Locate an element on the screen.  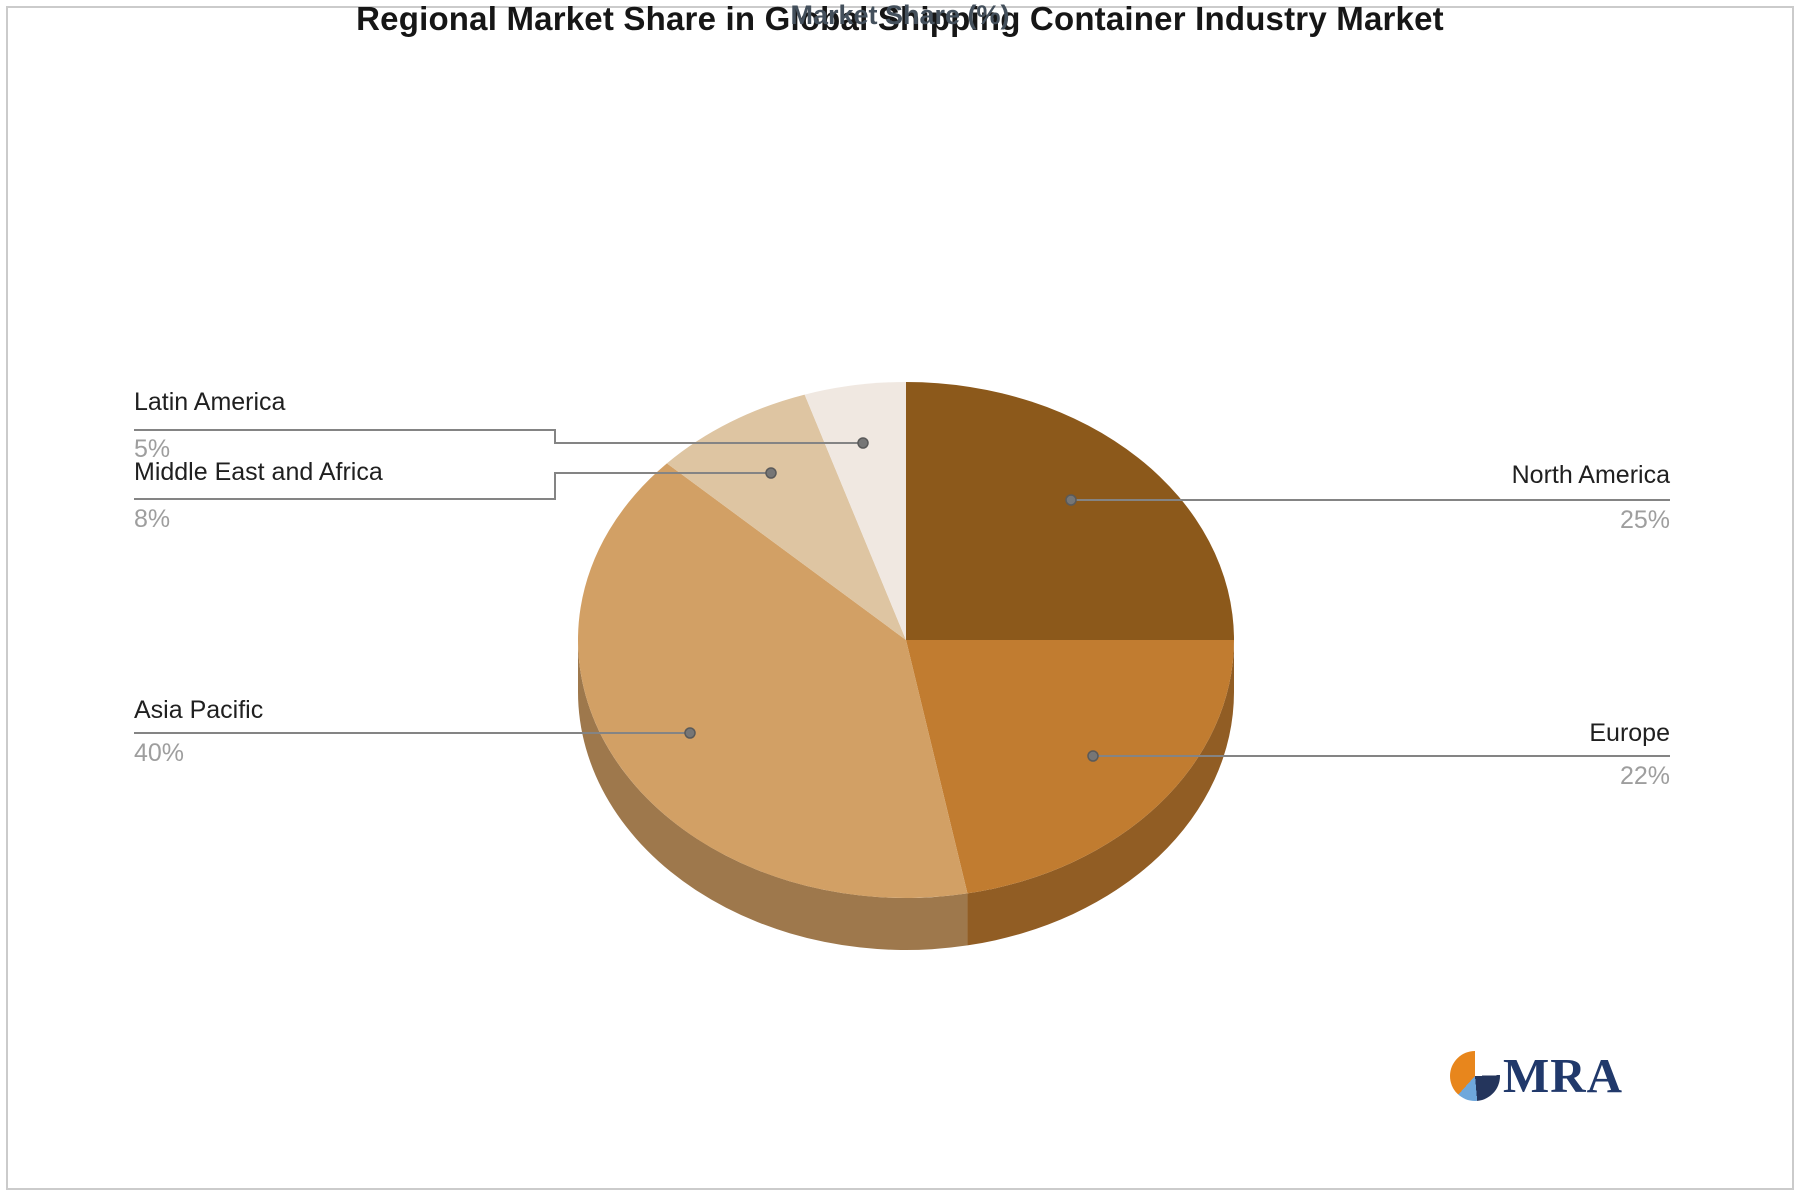
slice-label-asia-pacific: Asia Pacific is located at coordinates (199, 710).